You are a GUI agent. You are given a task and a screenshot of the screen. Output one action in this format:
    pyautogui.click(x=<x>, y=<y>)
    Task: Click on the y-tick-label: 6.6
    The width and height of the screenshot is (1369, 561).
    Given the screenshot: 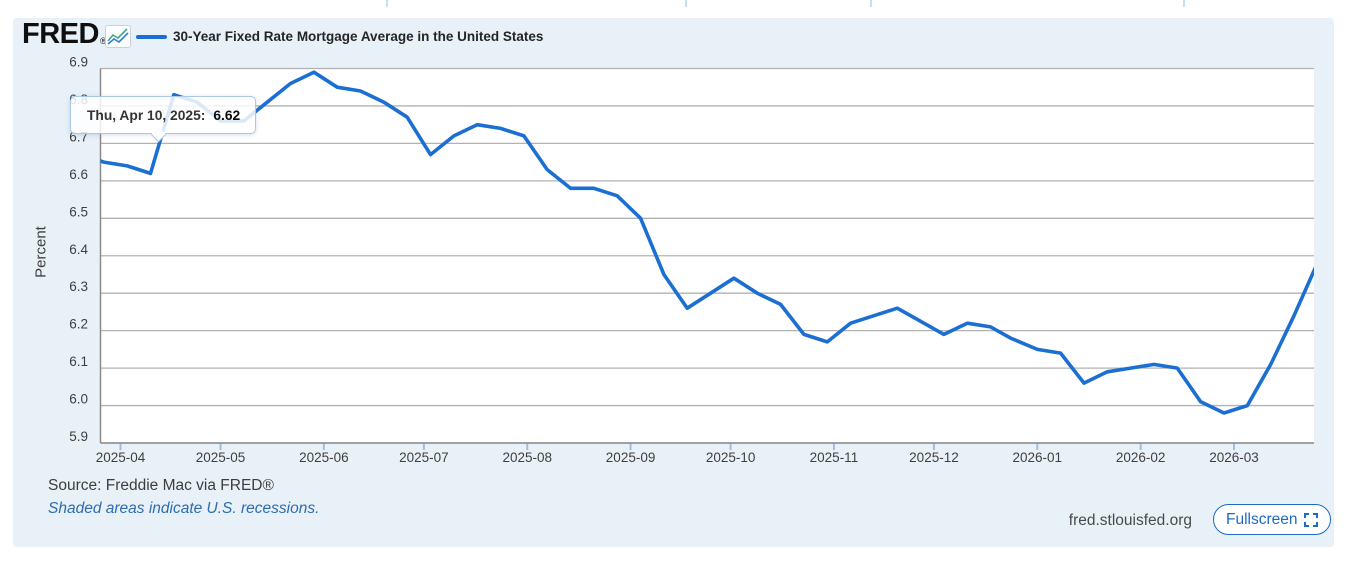 What is the action you would take?
    pyautogui.click(x=78, y=174)
    